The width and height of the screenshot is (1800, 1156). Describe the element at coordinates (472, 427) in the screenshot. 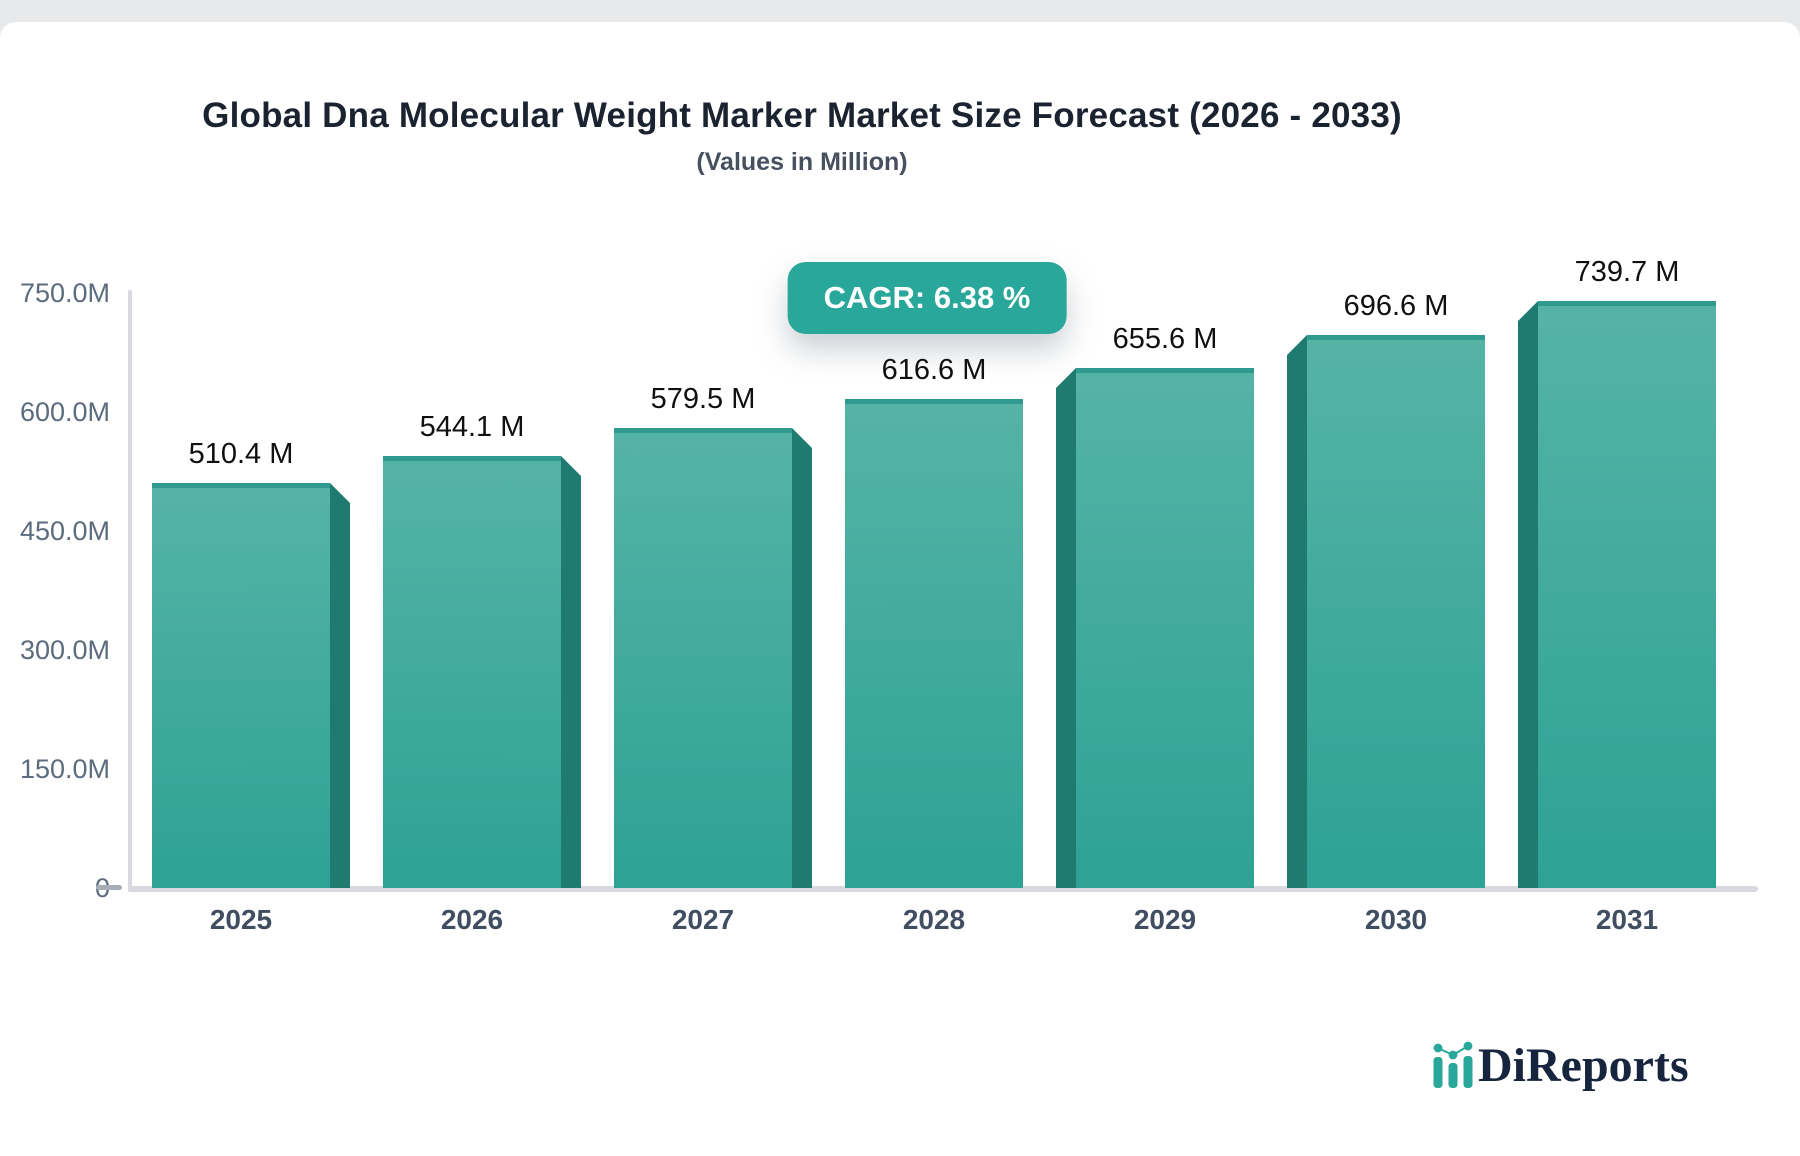

I see `bar-value-label: 544.1 M` at that location.